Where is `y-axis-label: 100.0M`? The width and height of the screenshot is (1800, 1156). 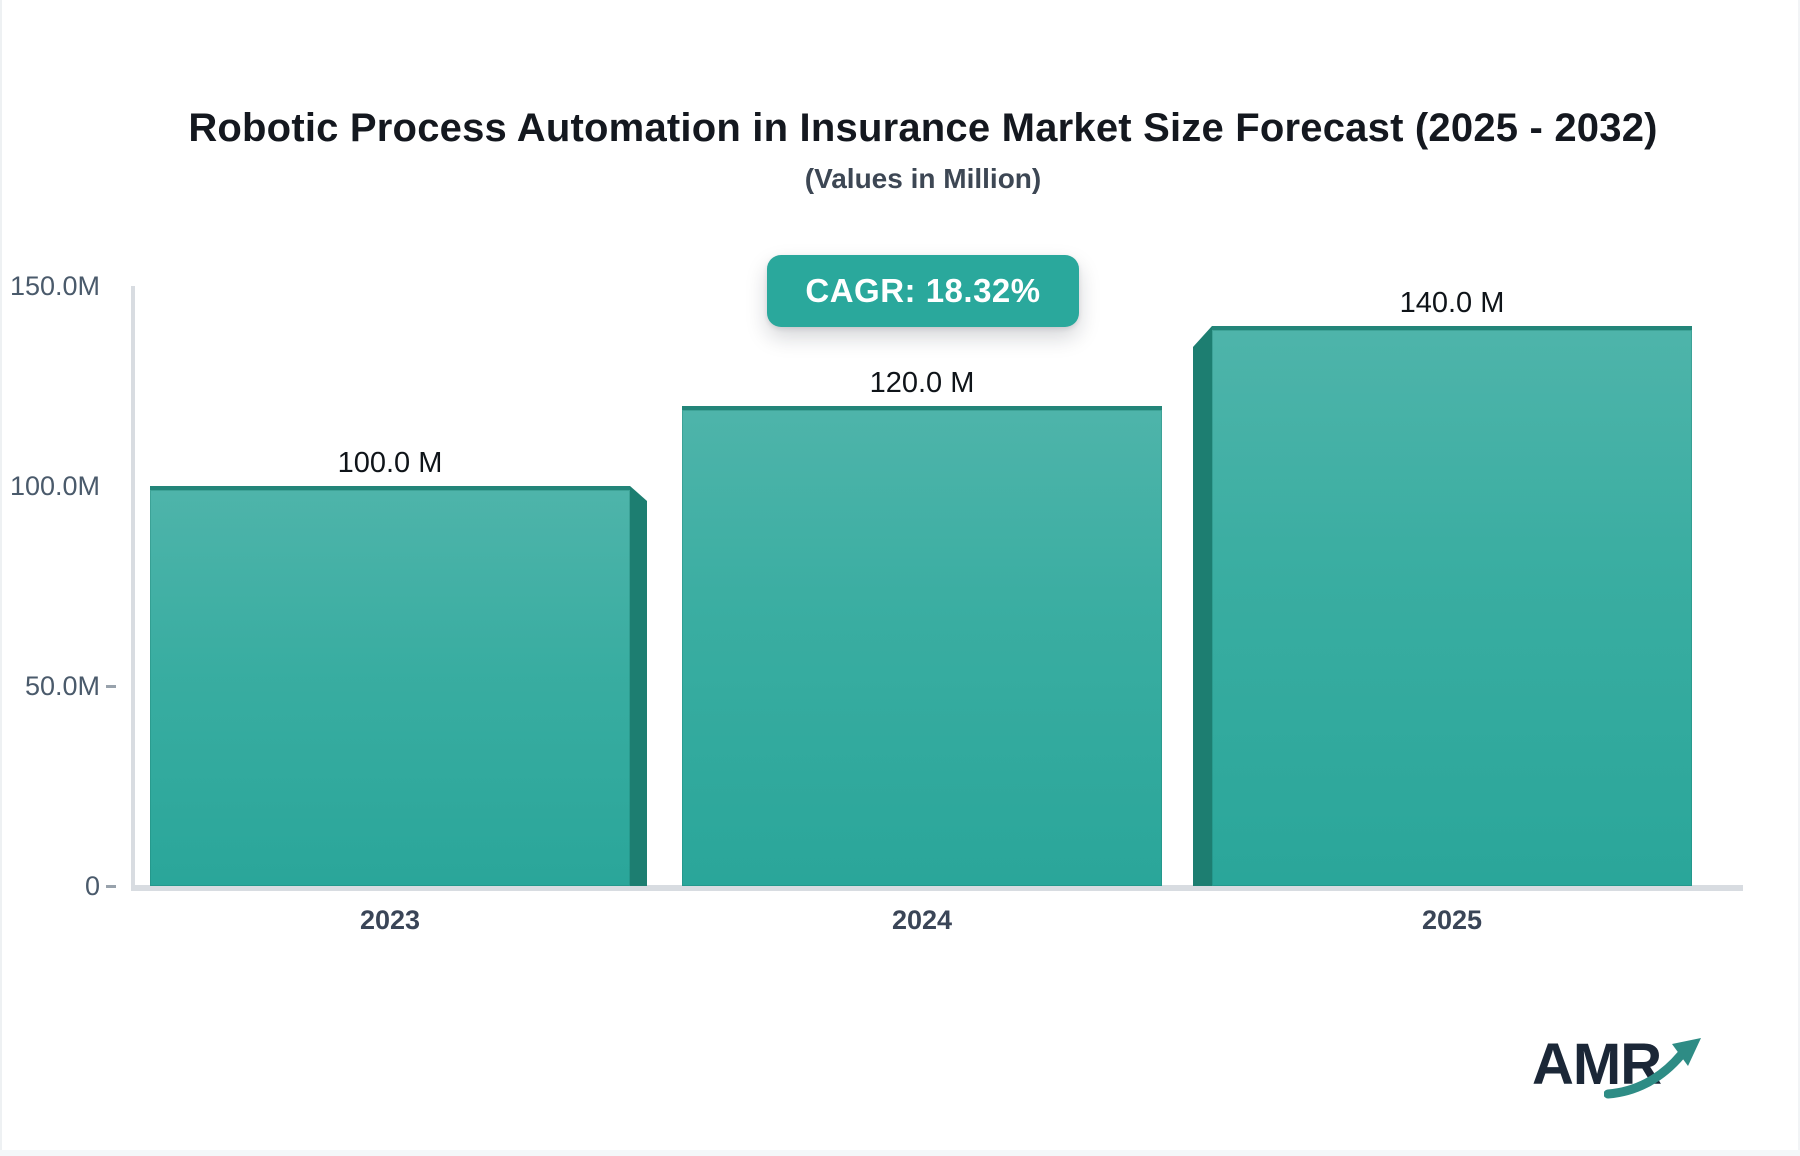
y-axis-label: 100.0M is located at coordinates (54, 486).